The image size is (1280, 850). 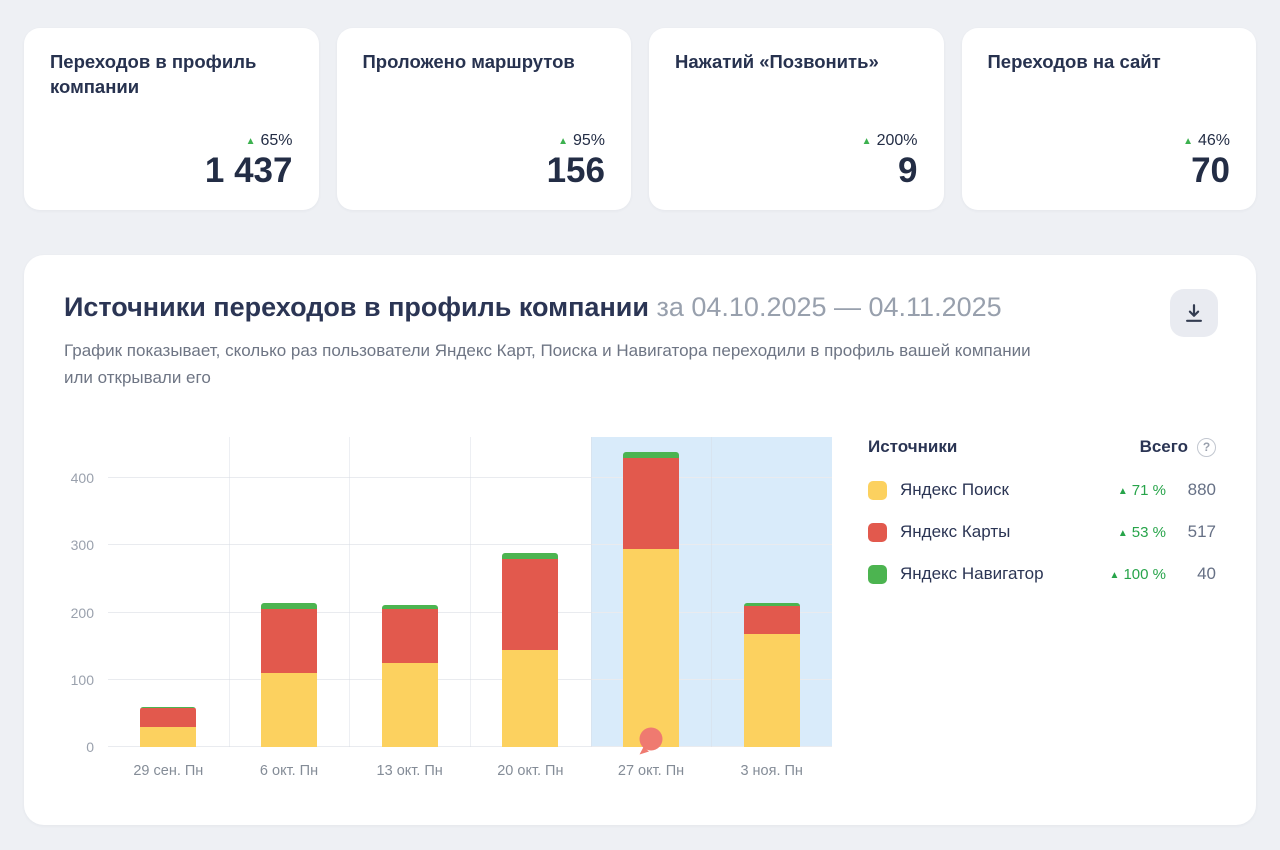 What do you see at coordinates (777, 61) in the screenshot?
I see `stat-title: Нажатий «Позвонить»` at bounding box center [777, 61].